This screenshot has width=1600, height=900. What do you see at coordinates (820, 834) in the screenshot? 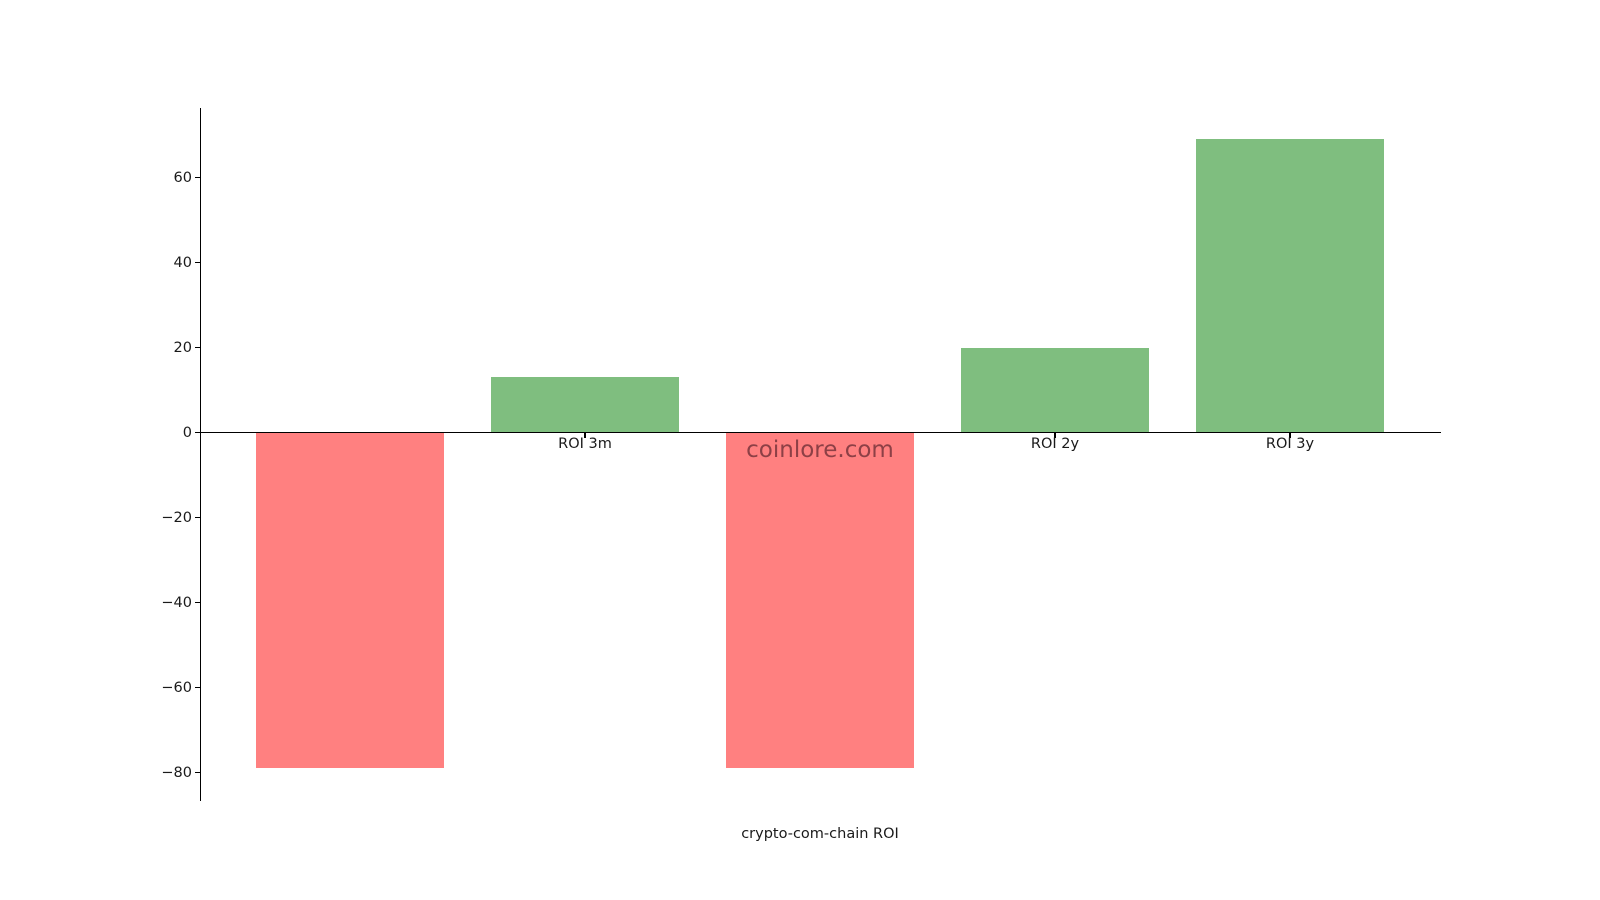
I see `chart-title: crypto-com-chain ROI` at bounding box center [820, 834].